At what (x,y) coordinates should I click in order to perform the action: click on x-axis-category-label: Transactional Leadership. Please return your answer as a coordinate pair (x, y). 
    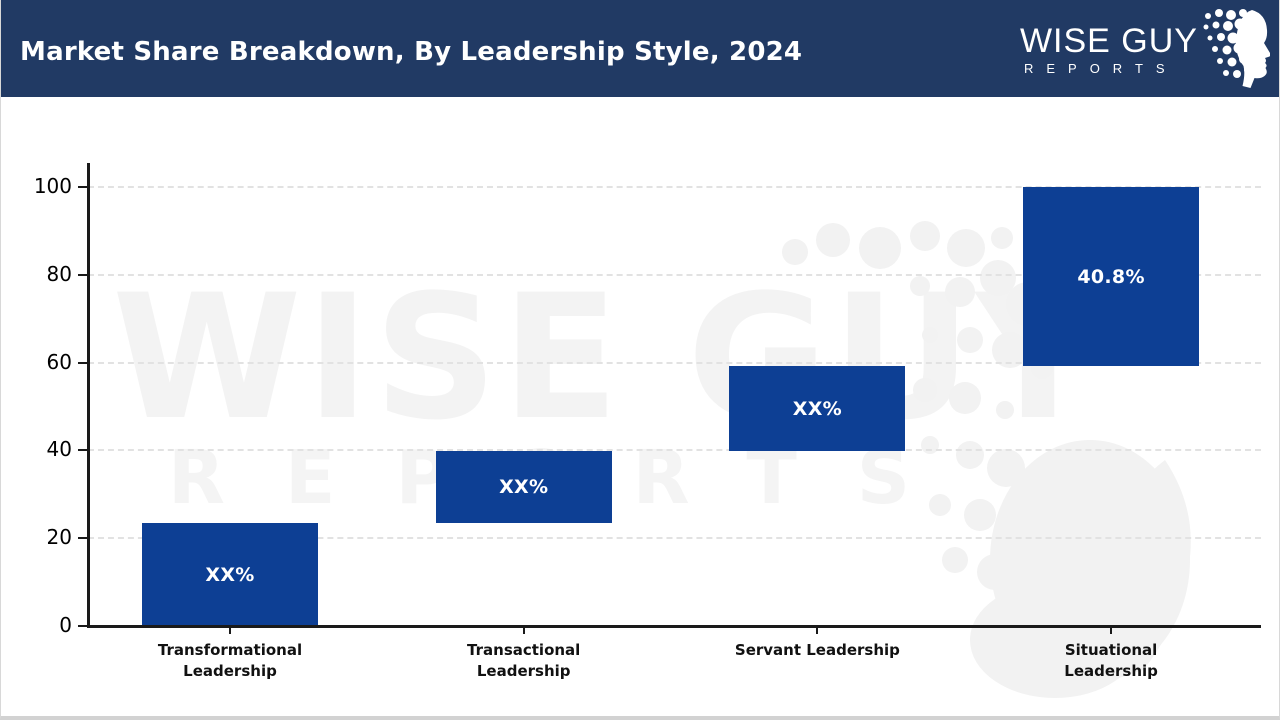
    Looking at the image, I should click on (524, 660).